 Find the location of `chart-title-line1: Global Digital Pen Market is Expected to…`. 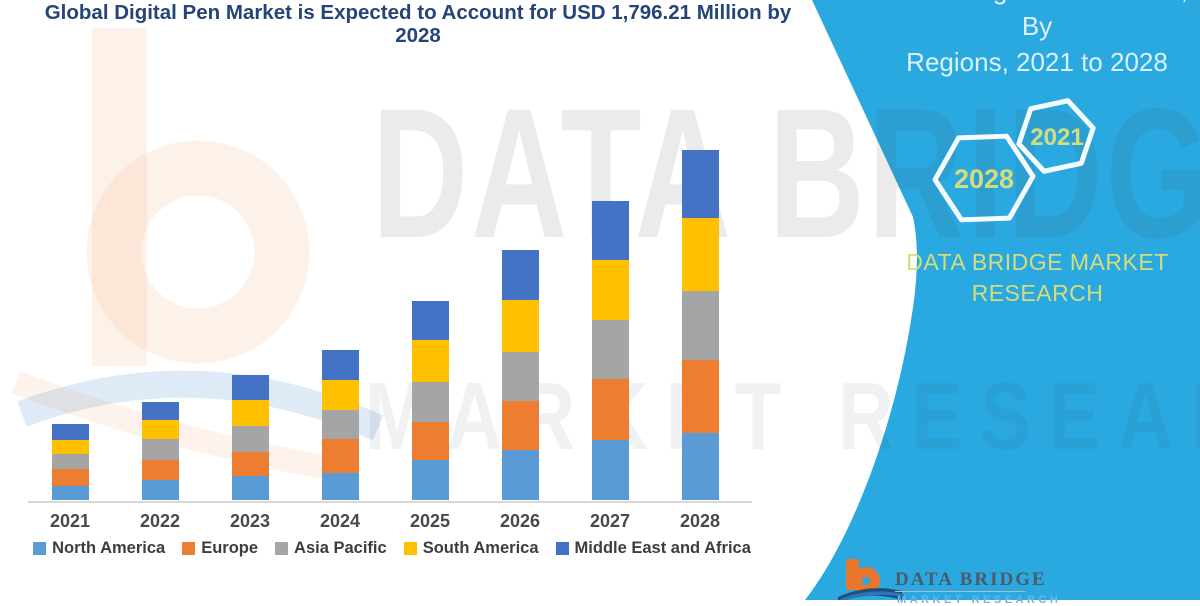

chart-title-line1: Global Digital Pen Market is Expected to… is located at coordinates (418, 12).